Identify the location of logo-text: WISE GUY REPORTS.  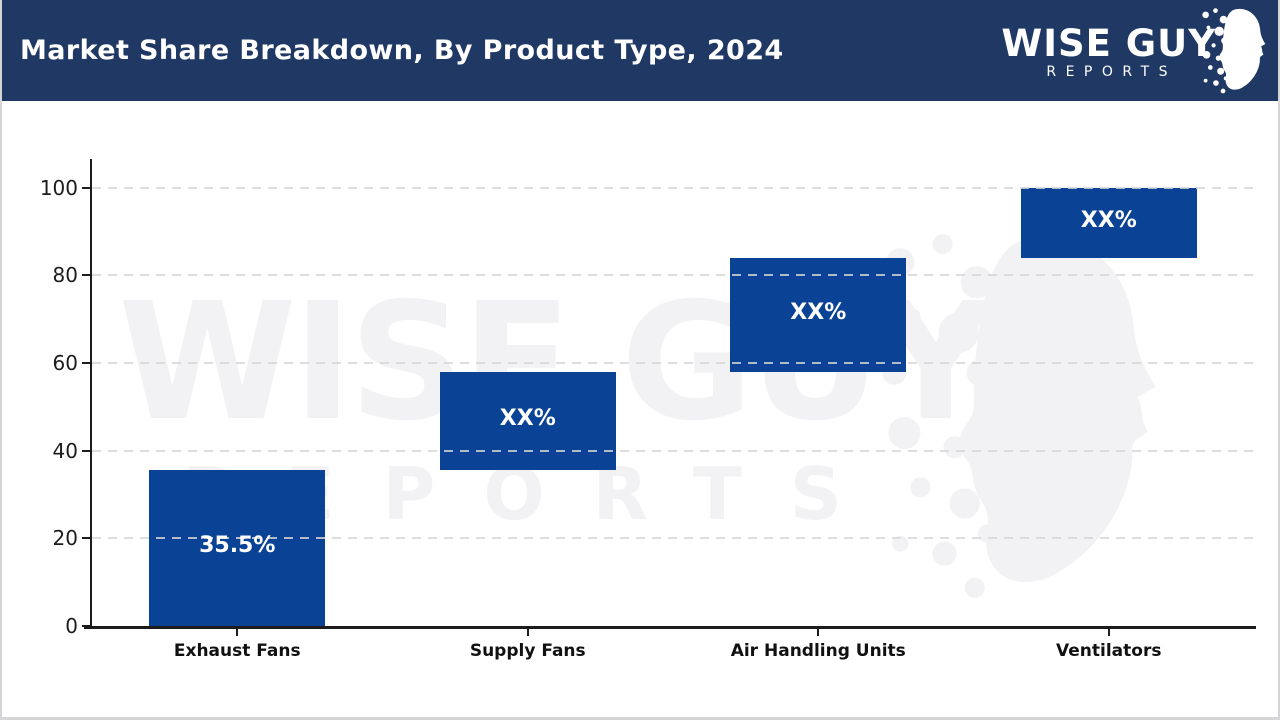
(1108, 52).